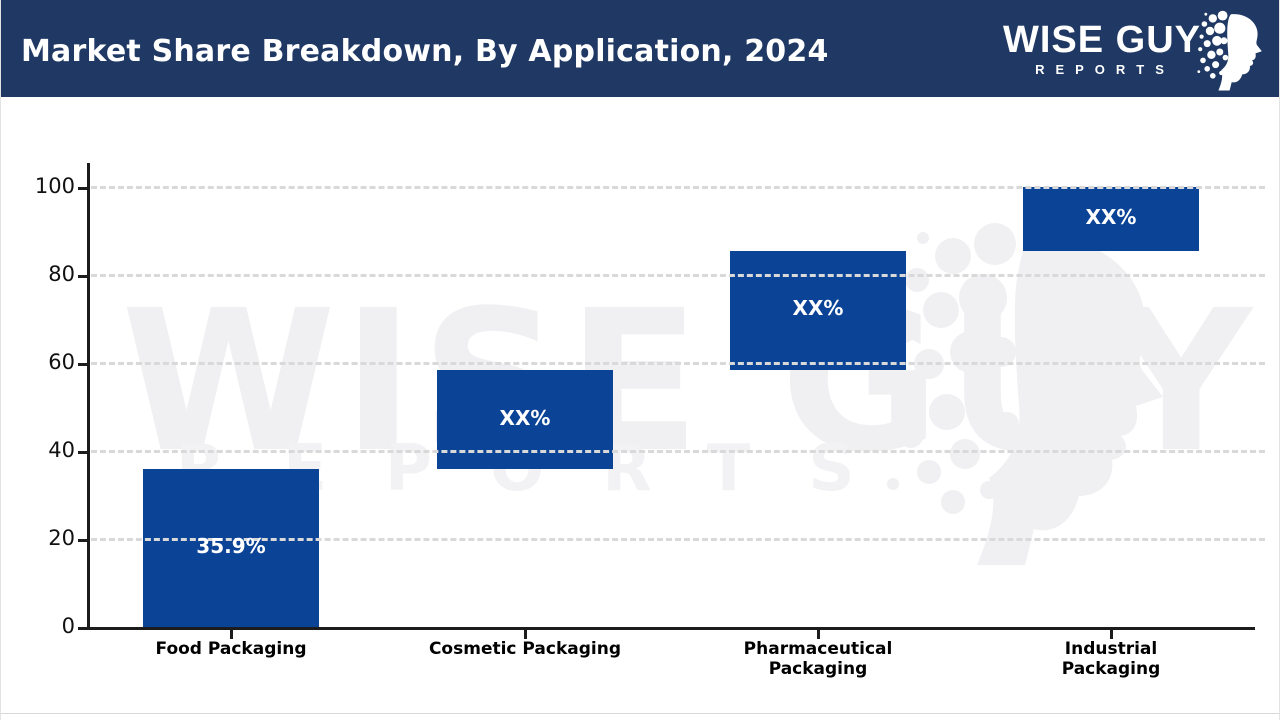 Image resolution: width=1280 pixels, height=720 pixels. I want to click on logo-text: WISE GUY REPORTS, so click(1102, 48).